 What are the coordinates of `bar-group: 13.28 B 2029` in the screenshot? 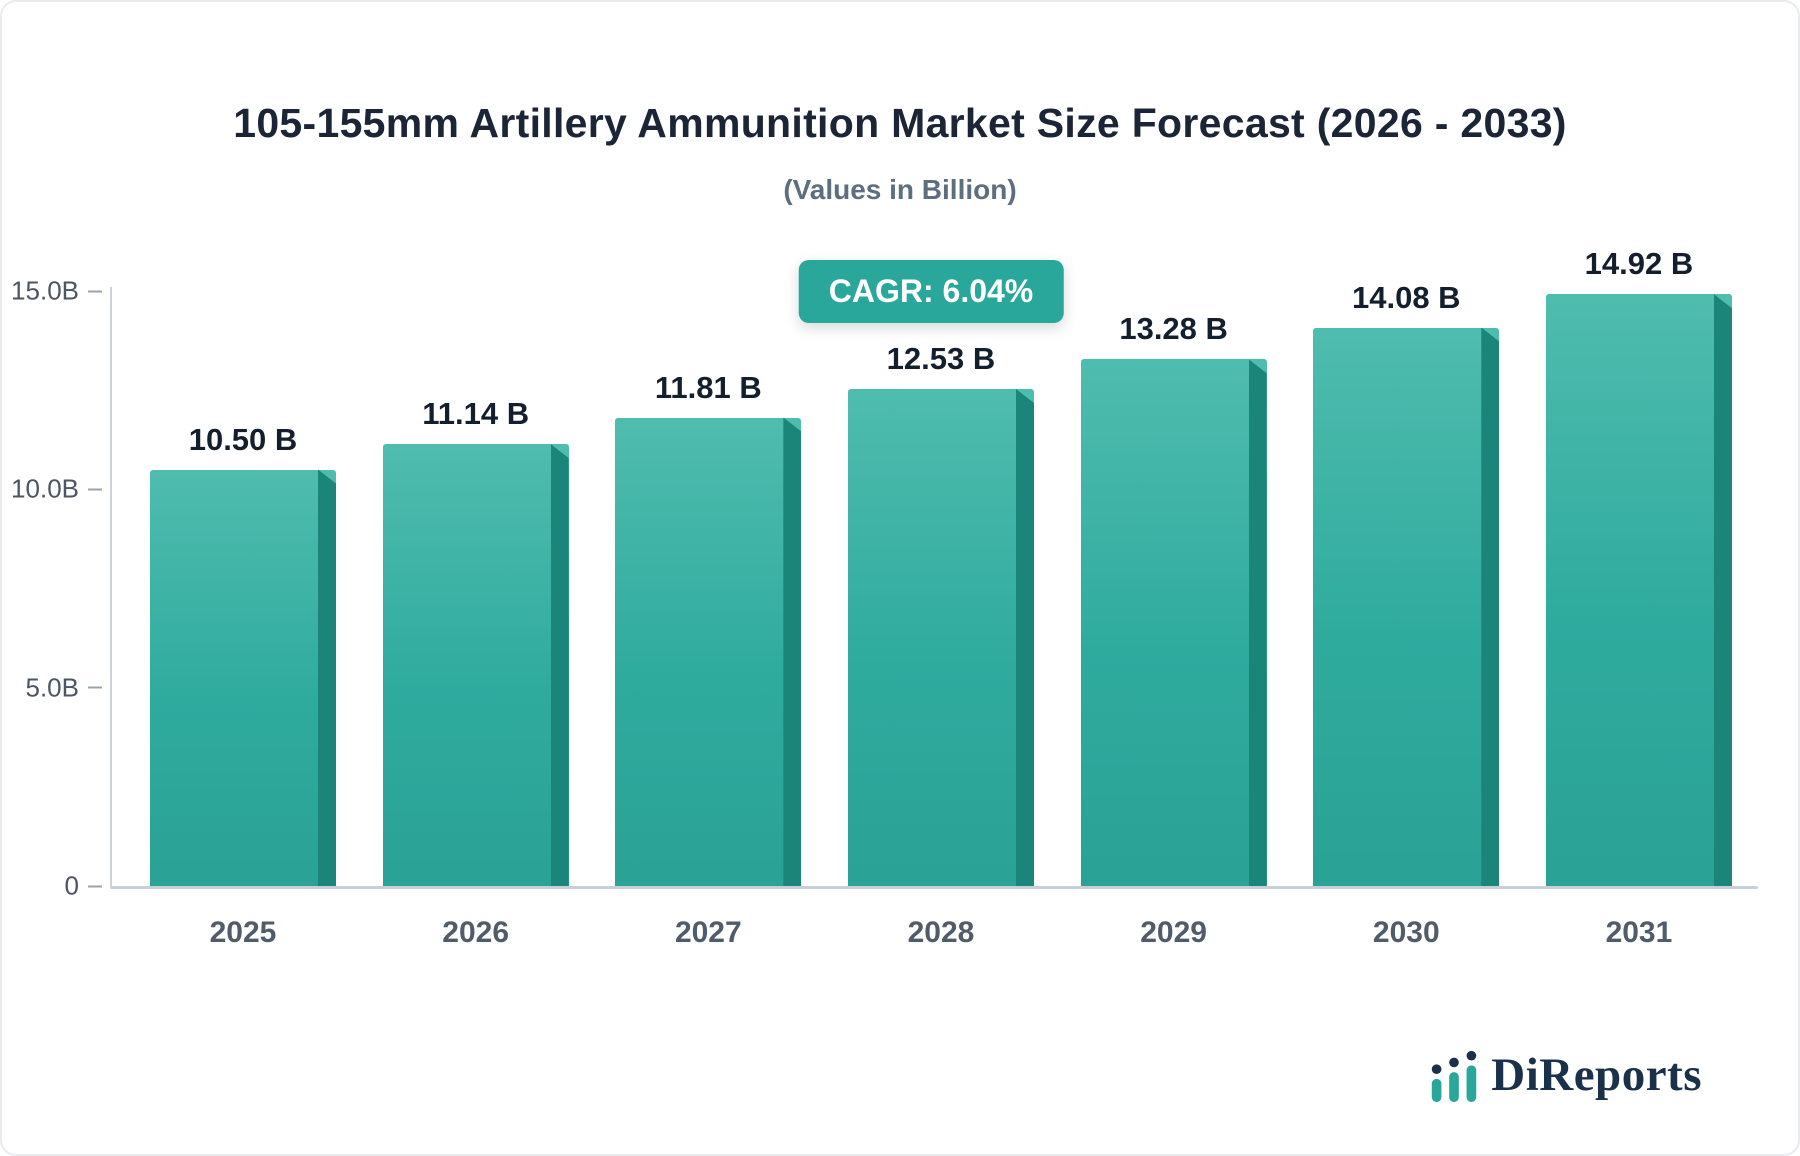 It's located at (1173, 620).